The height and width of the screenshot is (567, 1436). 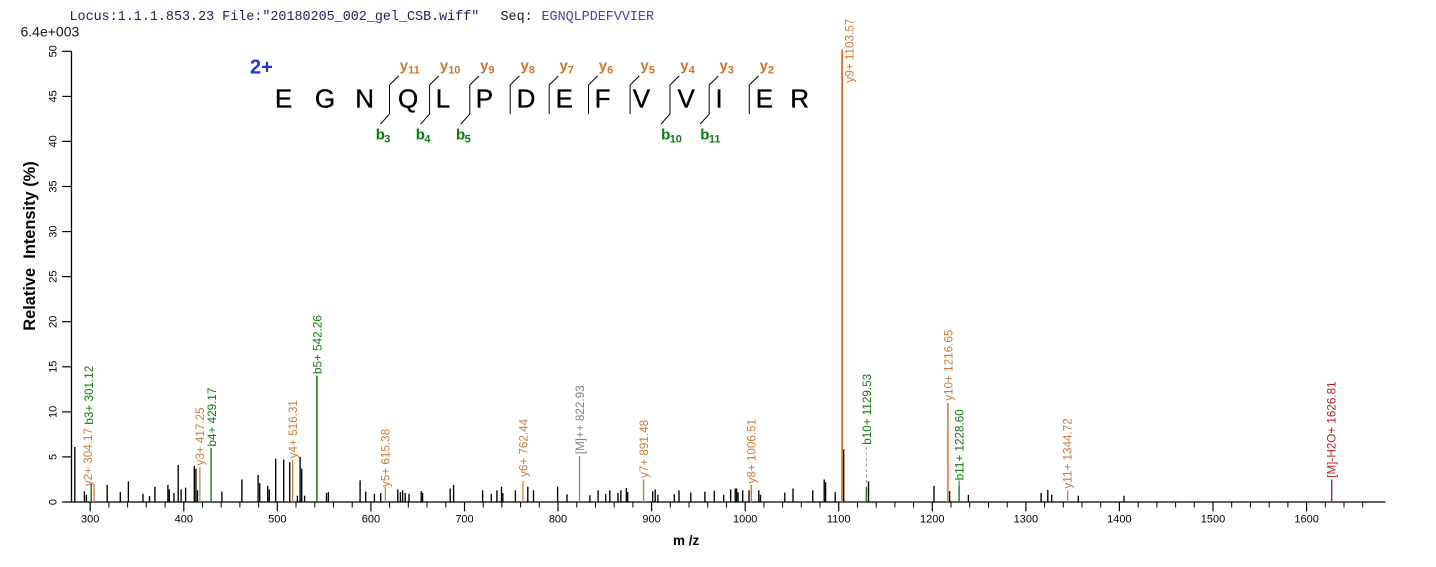 What do you see at coordinates (719, 99) in the screenshot?
I see `svg-text: I` at bounding box center [719, 99].